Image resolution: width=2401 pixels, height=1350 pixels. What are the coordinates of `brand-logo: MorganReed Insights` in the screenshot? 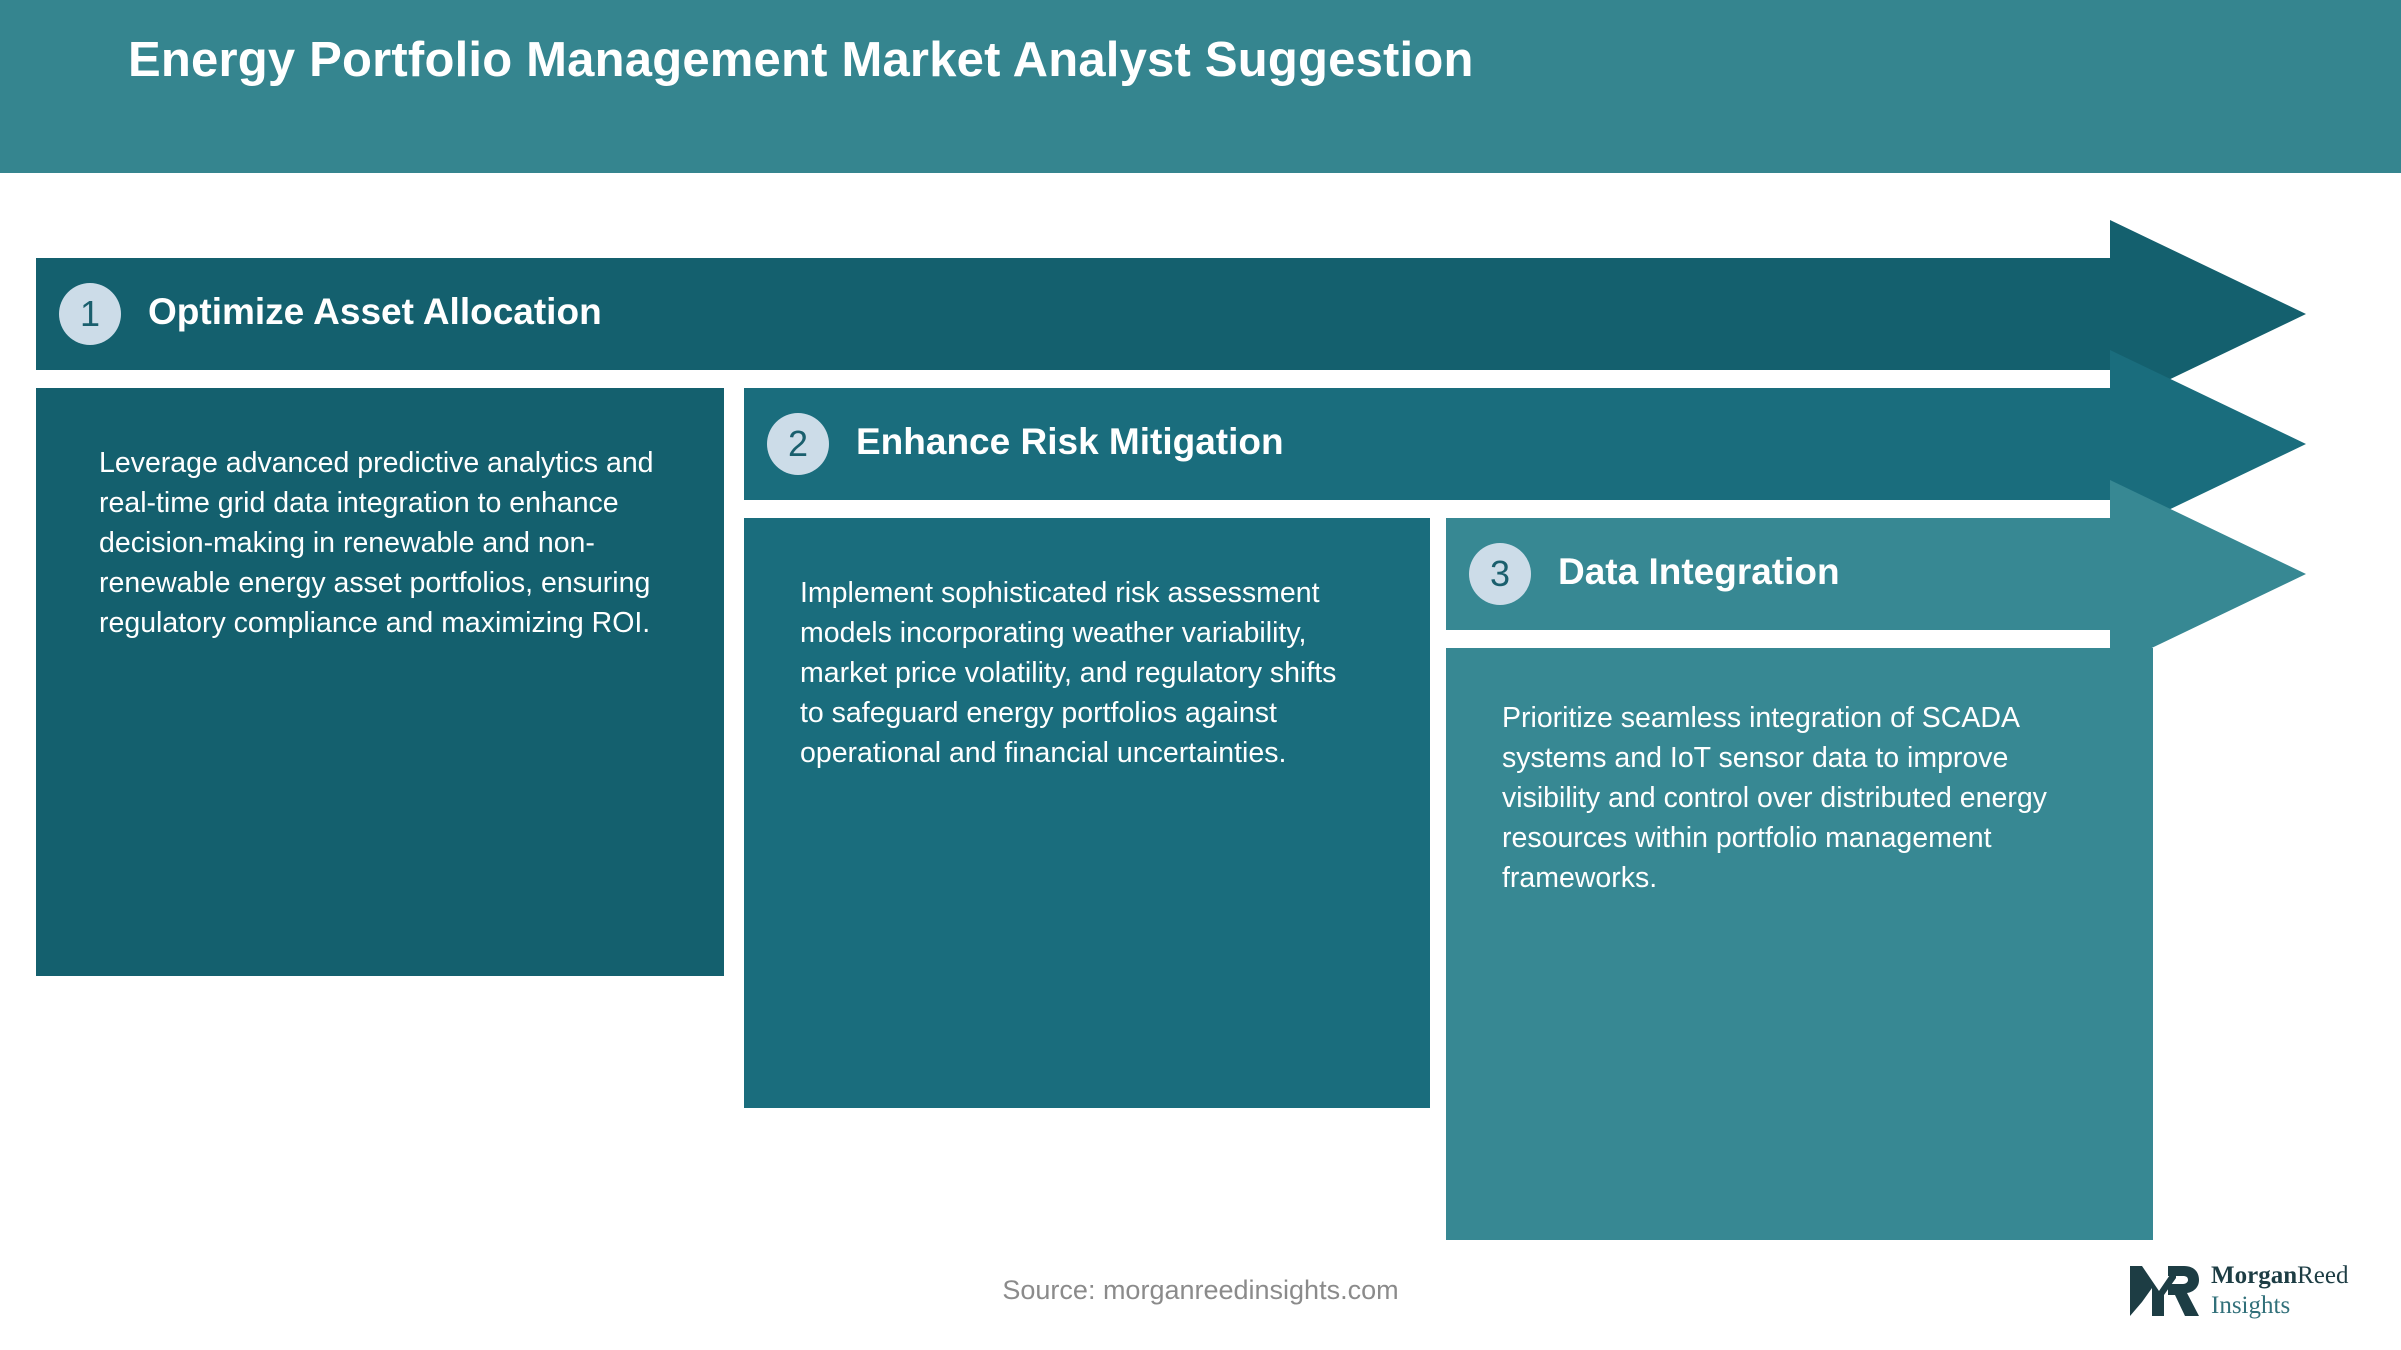 It's located at (2238, 1290).